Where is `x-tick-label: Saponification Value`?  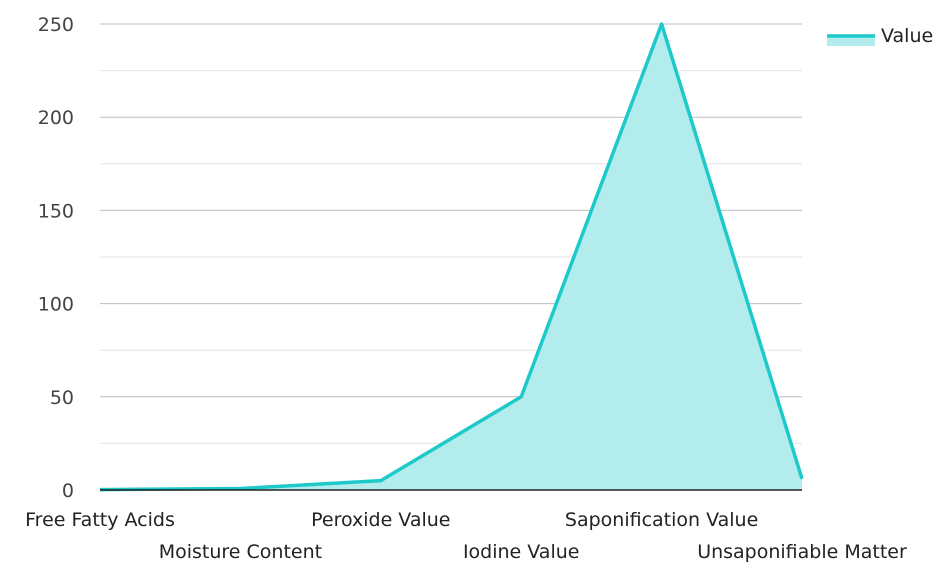
x-tick-label: Saponification Value is located at coordinates (661, 520).